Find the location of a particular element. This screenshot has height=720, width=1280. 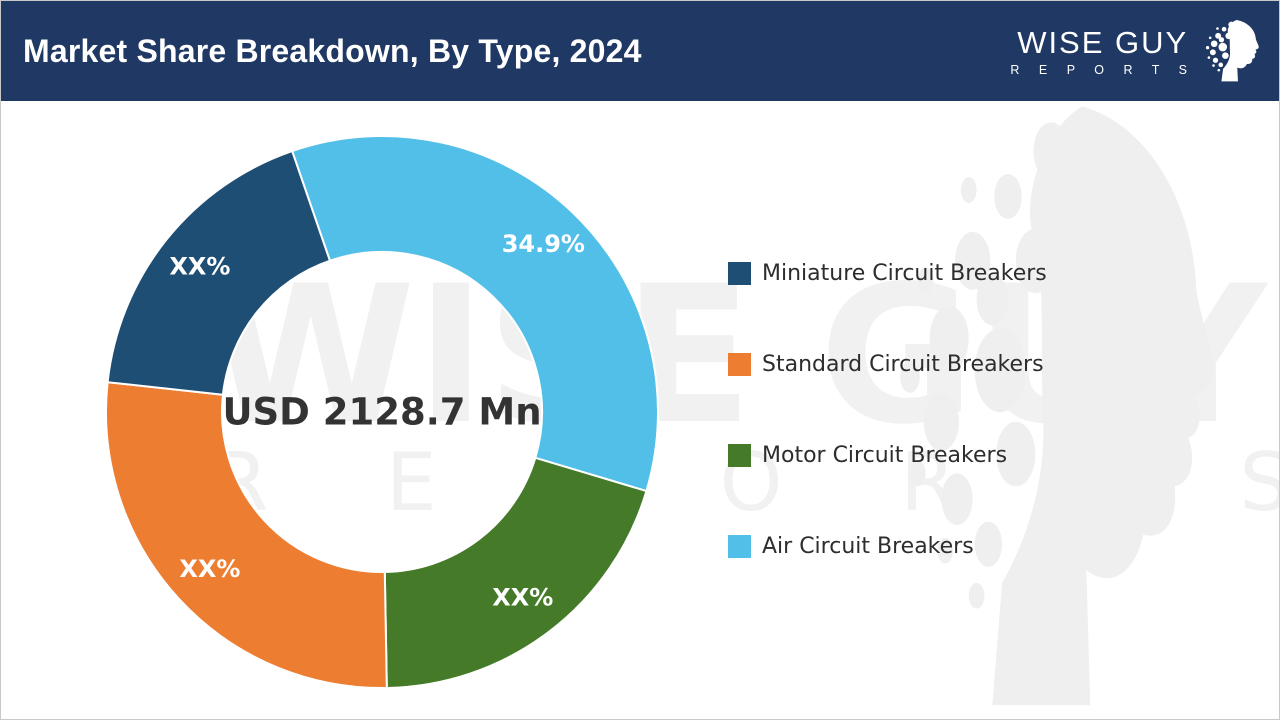

wiseguy-logo: WISE GUY R E P O R T S is located at coordinates (1137, 51).